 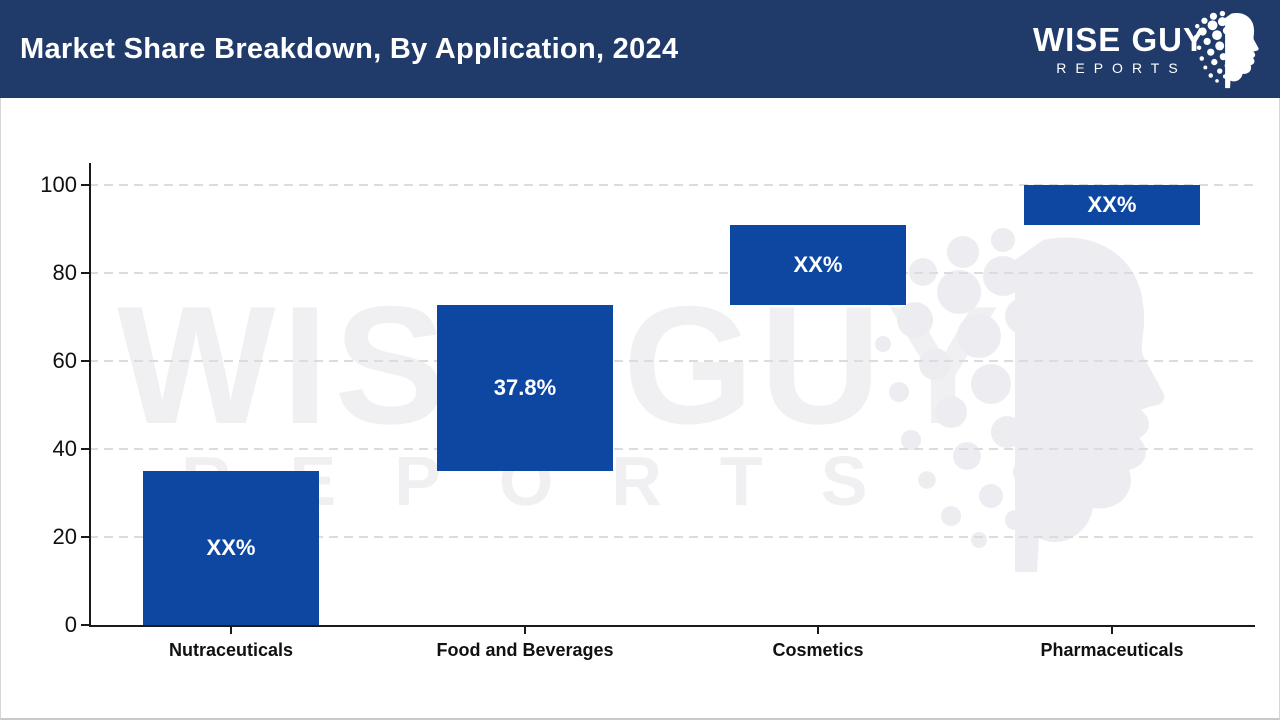 I want to click on bar-food-and-beverages: 37.8%, so click(x=525, y=387).